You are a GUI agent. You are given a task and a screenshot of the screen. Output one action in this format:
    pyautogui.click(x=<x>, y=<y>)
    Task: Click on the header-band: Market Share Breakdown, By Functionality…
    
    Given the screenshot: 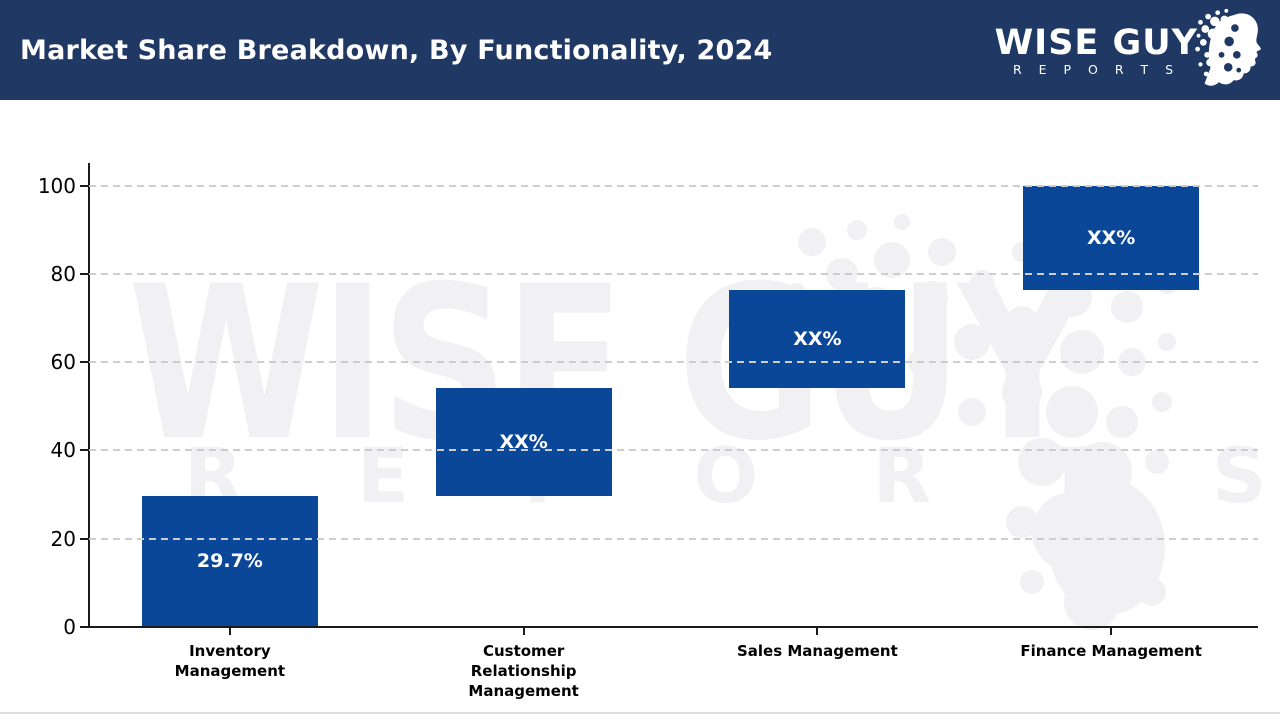 What is the action you would take?
    pyautogui.click(x=640, y=50)
    